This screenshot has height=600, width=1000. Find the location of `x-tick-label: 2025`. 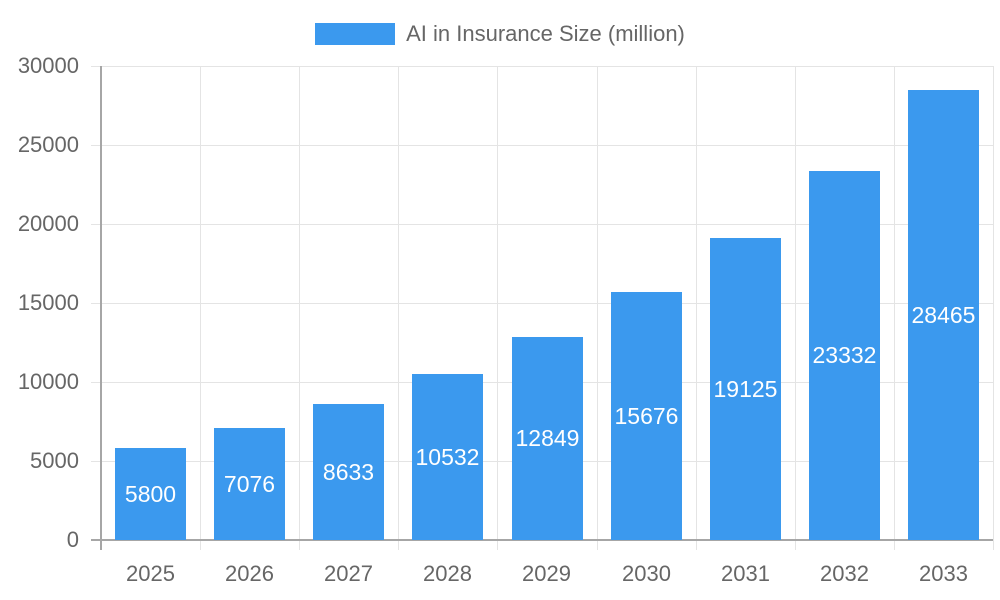

x-tick-label: 2025 is located at coordinates (150, 573).